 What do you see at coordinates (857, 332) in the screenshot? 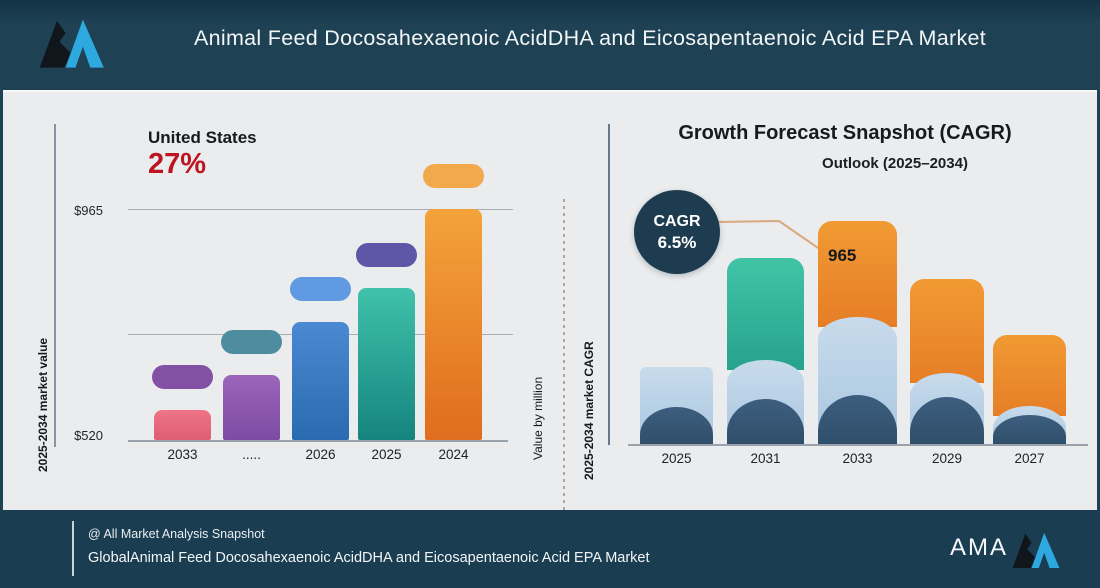
I see `stacked-bar-2033` at bounding box center [857, 332].